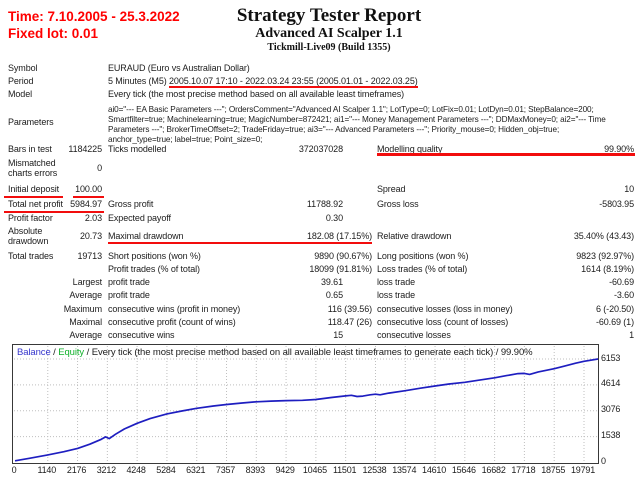 The width and height of the screenshot is (640, 480). Describe the element at coordinates (614, 309) in the screenshot. I see `consecutive-losses-value: 6 (-20.50)` at that location.